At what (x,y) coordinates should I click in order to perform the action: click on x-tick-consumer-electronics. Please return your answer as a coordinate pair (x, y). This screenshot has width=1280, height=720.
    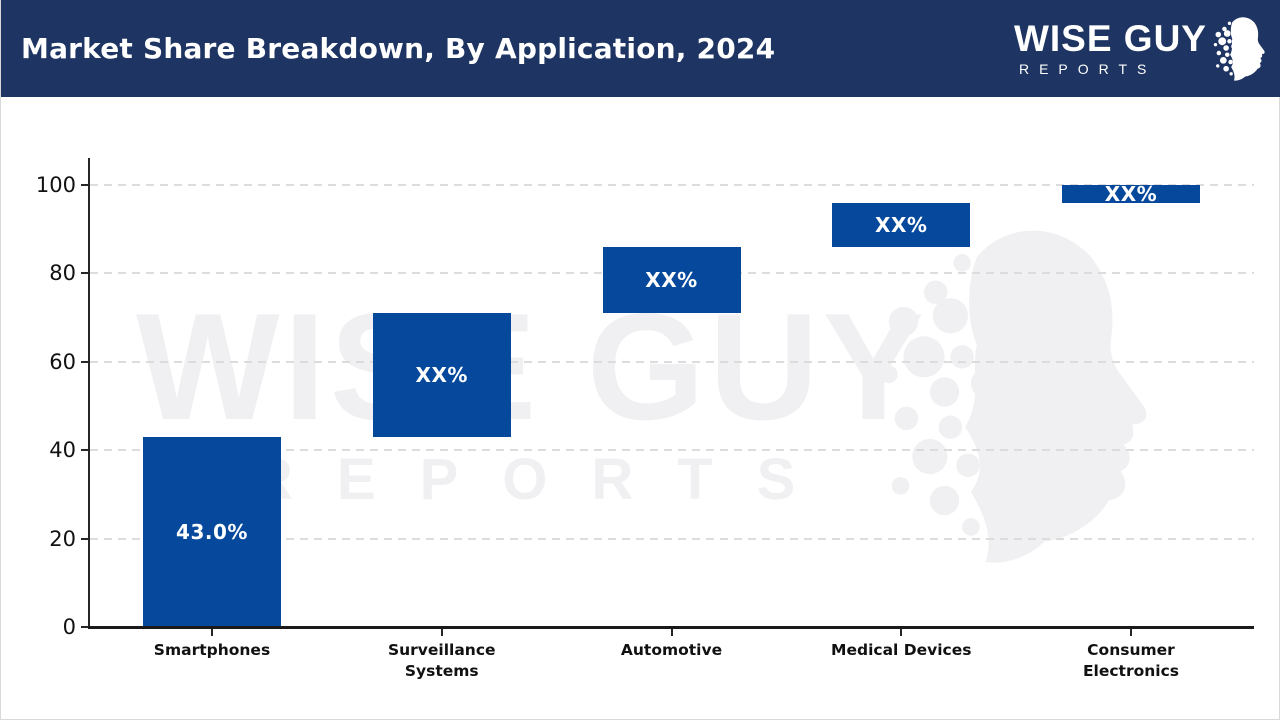
    Looking at the image, I should click on (1131, 632).